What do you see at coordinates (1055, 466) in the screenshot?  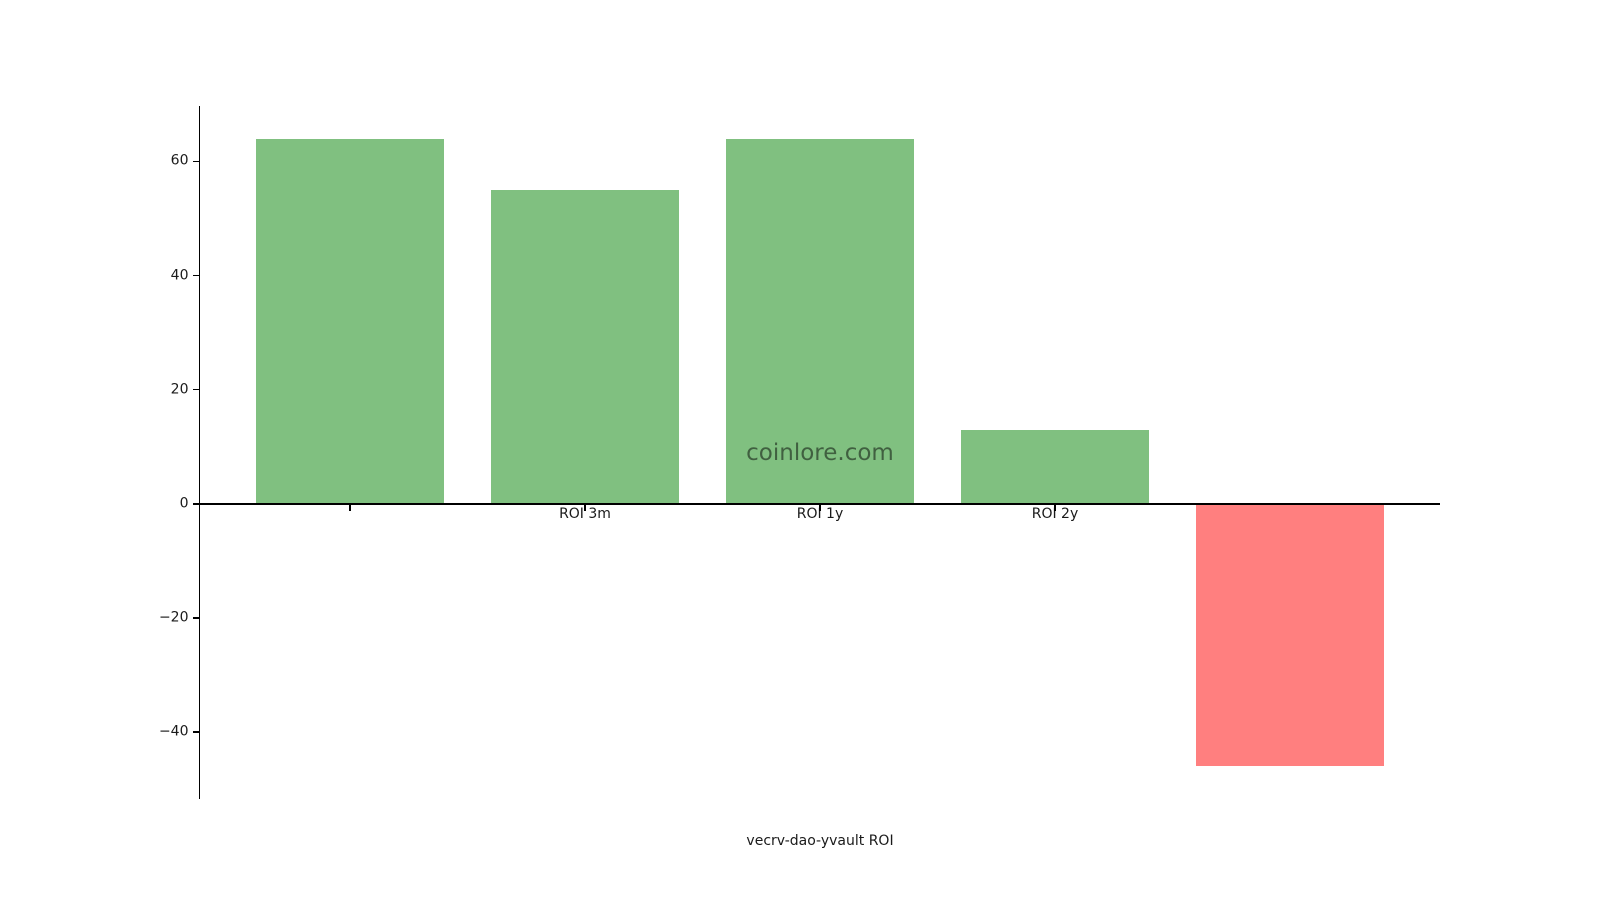 I see `bar-roi-2y` at bounding box center [1055, 466].